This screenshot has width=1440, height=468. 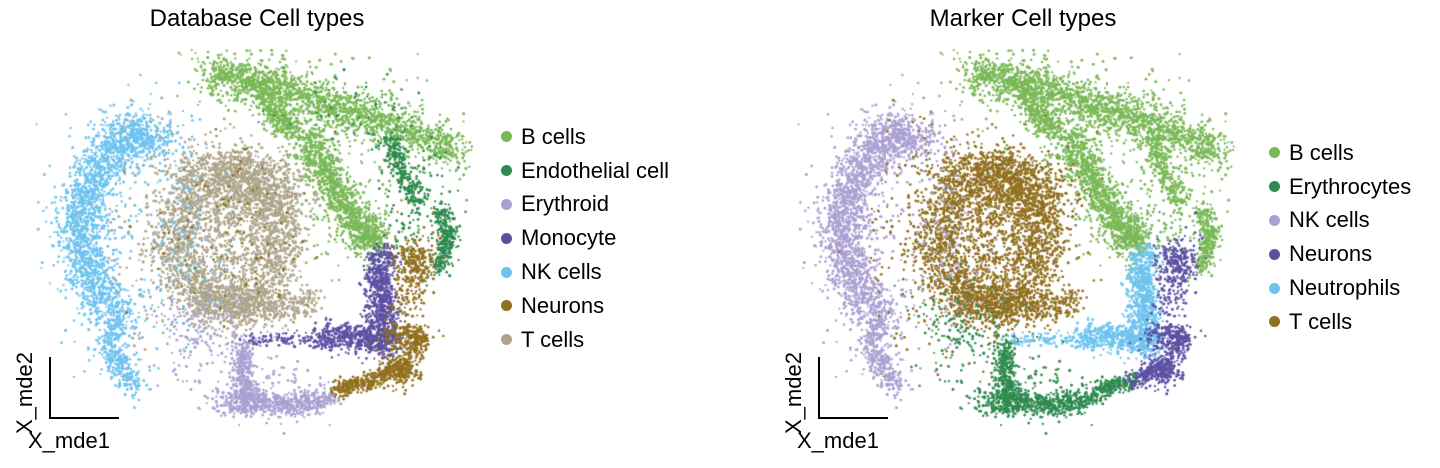 I want to click on legend-label: Neutrophils, so click(x=1345, y=288).